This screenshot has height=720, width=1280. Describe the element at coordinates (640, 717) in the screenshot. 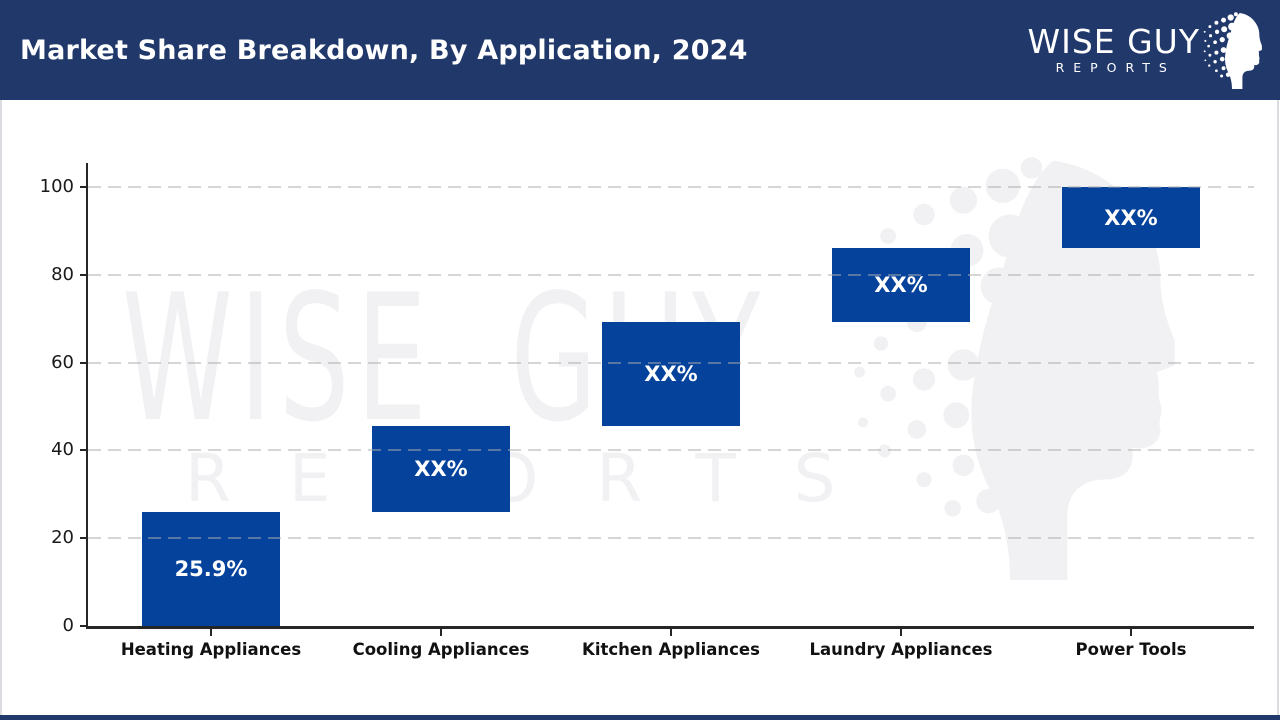

I see `footer-bar` at that location.